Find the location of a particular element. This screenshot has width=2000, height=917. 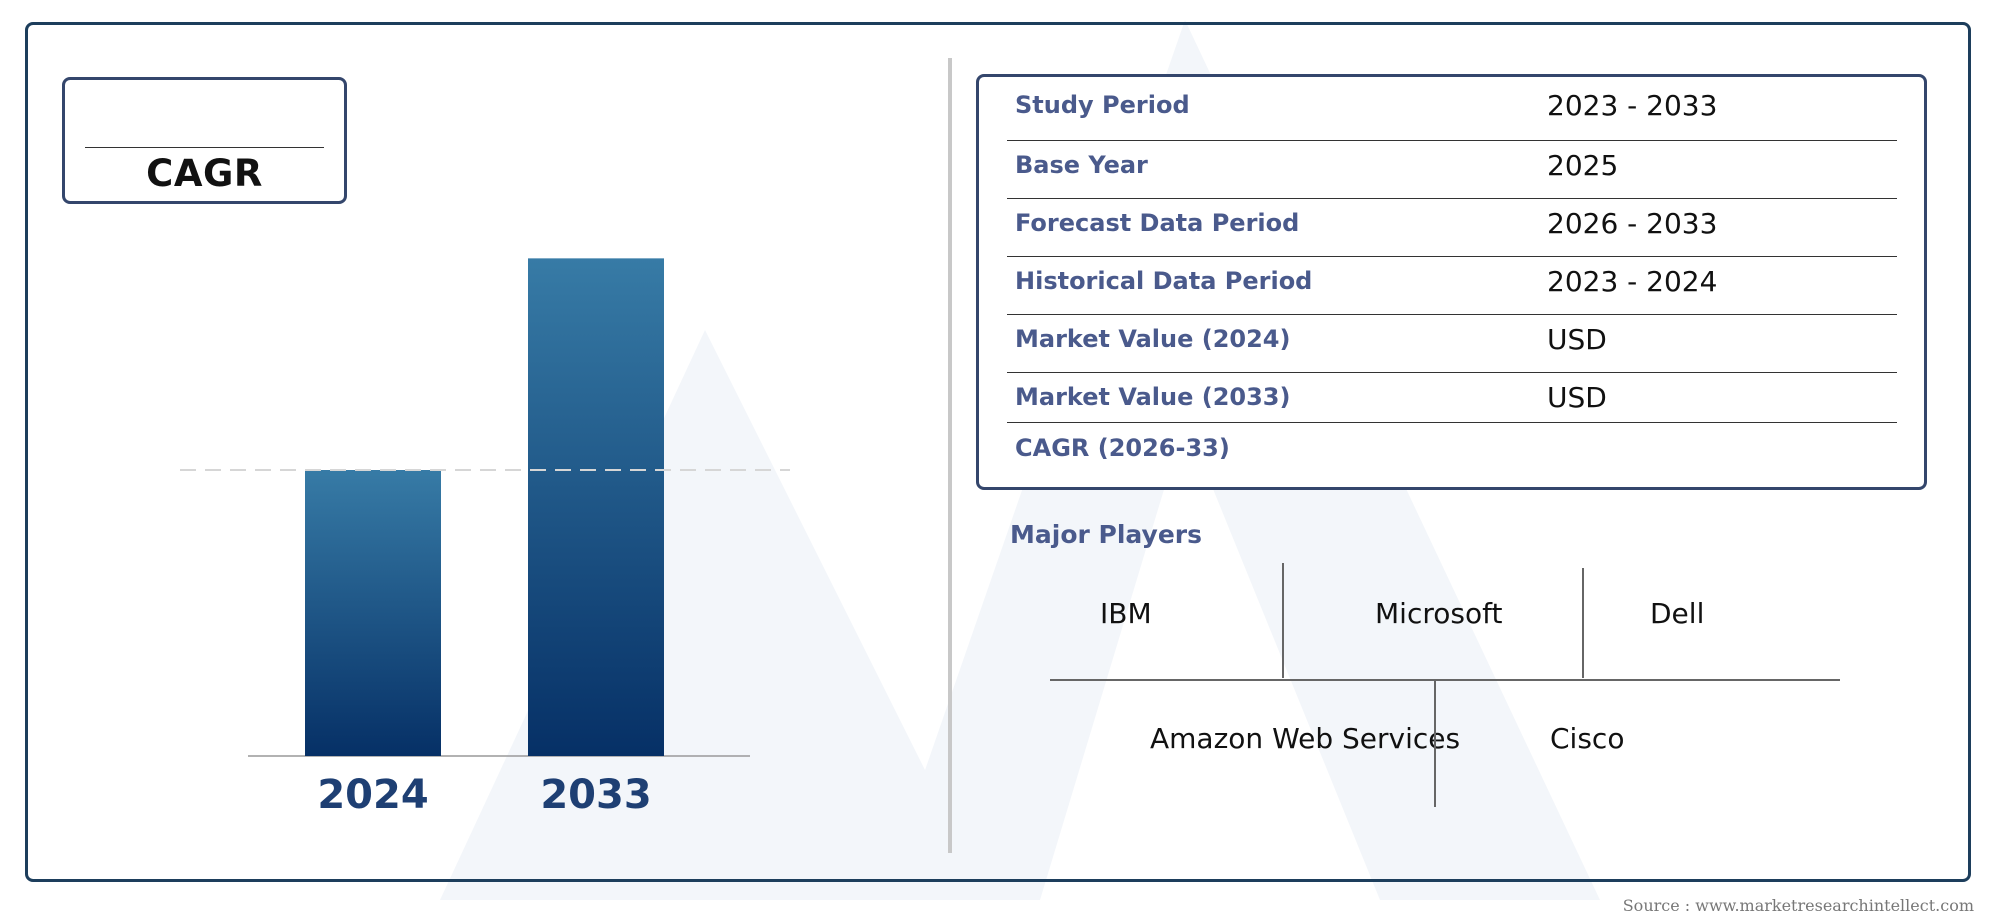

cagr-box: CAGR is located at coordinates (204, 140).